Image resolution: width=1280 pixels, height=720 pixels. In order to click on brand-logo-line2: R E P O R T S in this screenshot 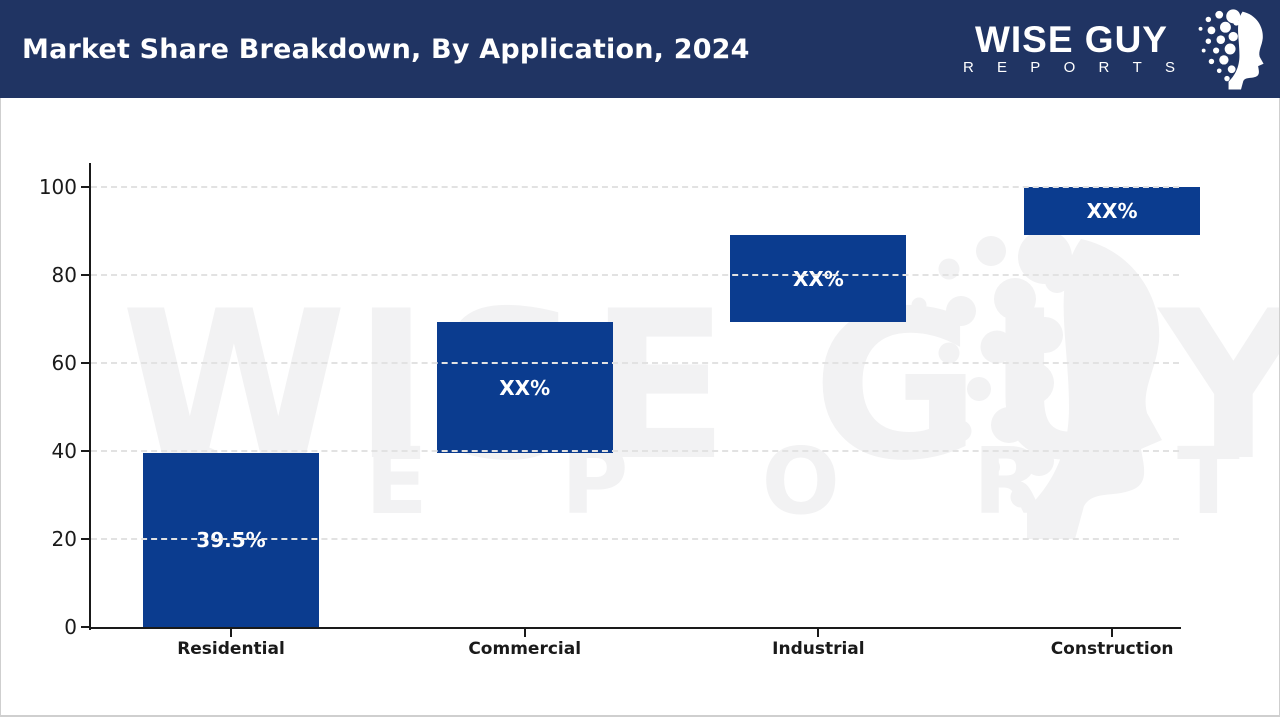, I will do `click(1074, 67)`.